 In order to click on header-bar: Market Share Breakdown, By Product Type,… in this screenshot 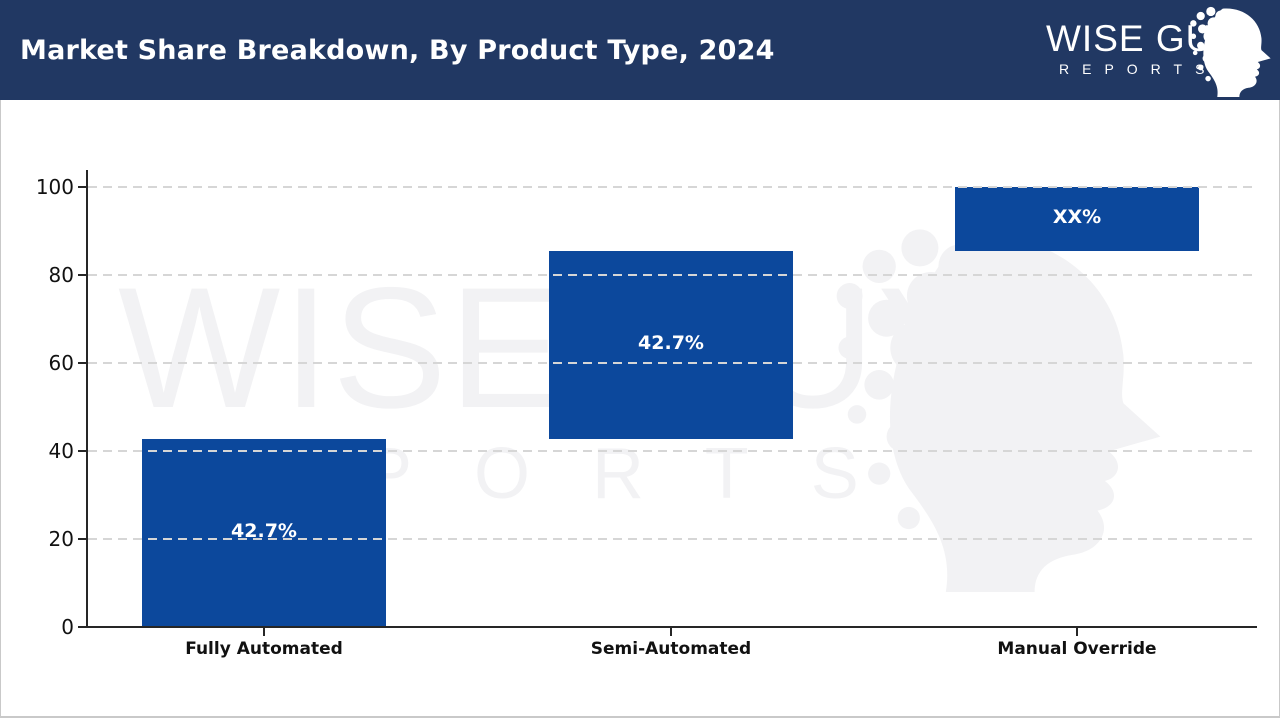, I will do `click(640, 50)`.